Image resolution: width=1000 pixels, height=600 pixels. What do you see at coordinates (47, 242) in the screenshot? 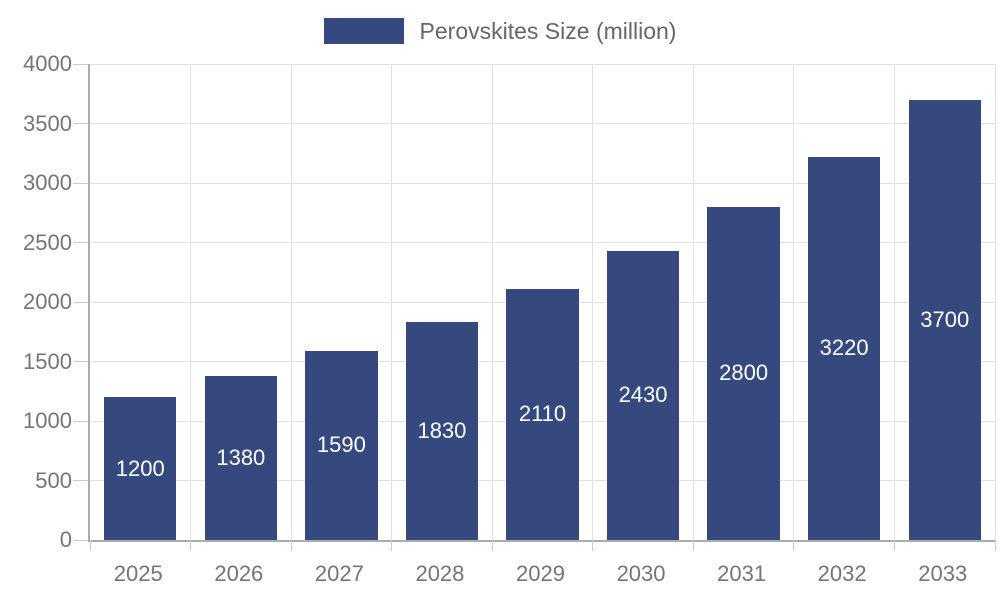
I see `y-tick-label: 2500` at bounding box center [47, 242].